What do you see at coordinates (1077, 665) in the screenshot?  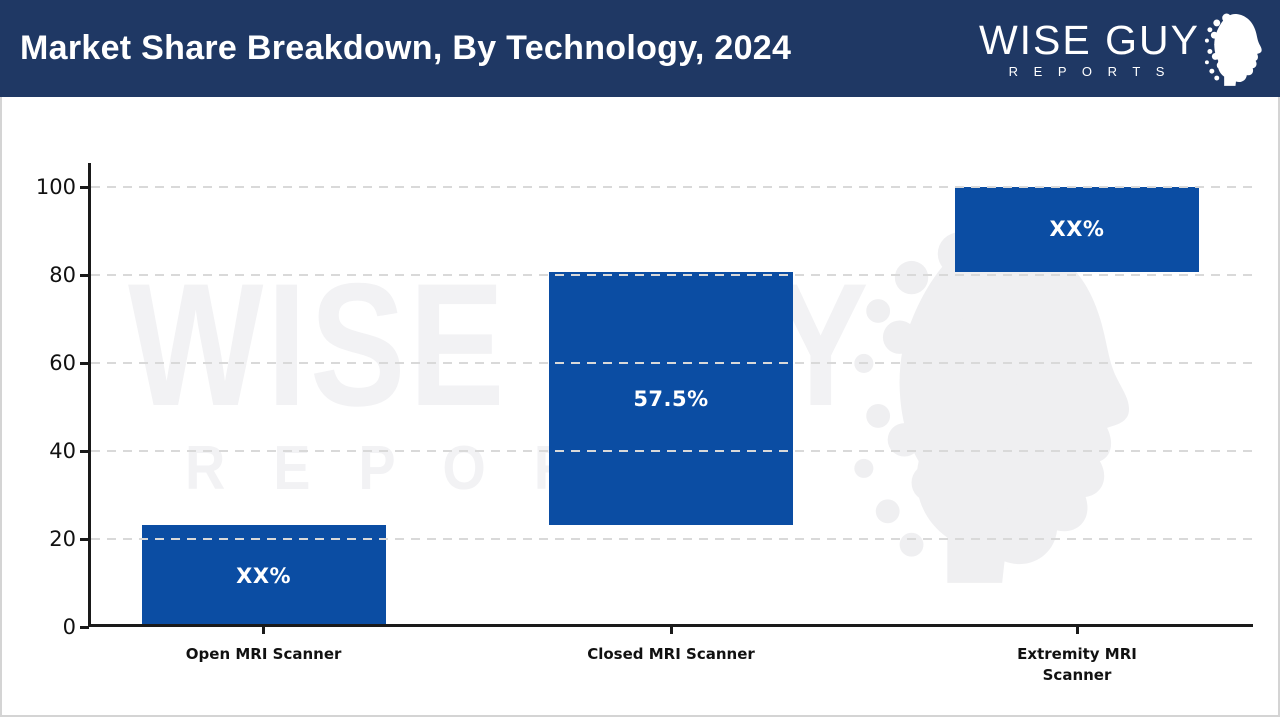 I see `category-label: Extremity MRI Scanner` at bounding box center [1077, 665].